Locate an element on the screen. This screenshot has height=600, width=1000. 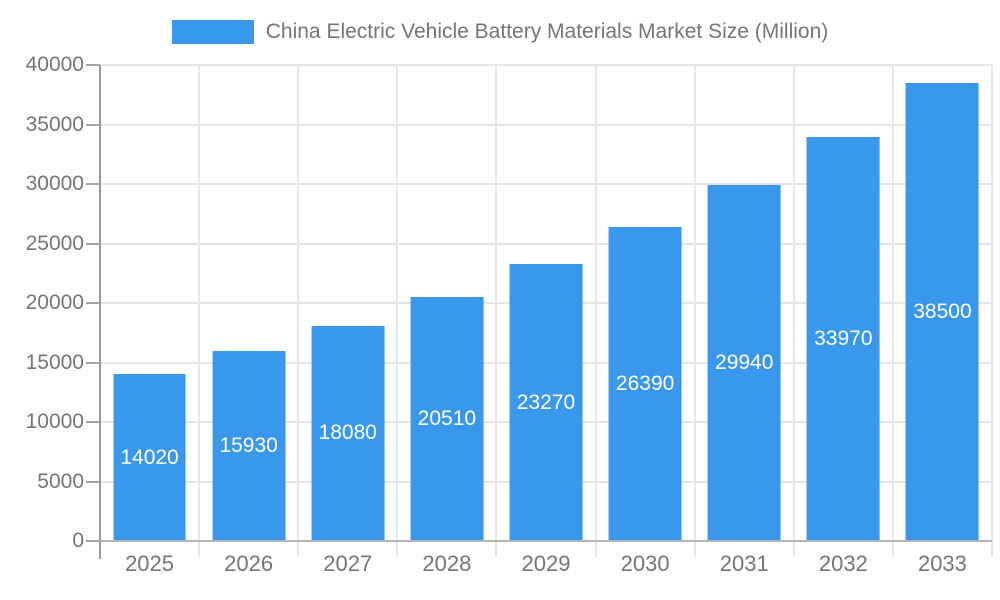
y-axis-label: 15000 is located at coordinates (54, 362).